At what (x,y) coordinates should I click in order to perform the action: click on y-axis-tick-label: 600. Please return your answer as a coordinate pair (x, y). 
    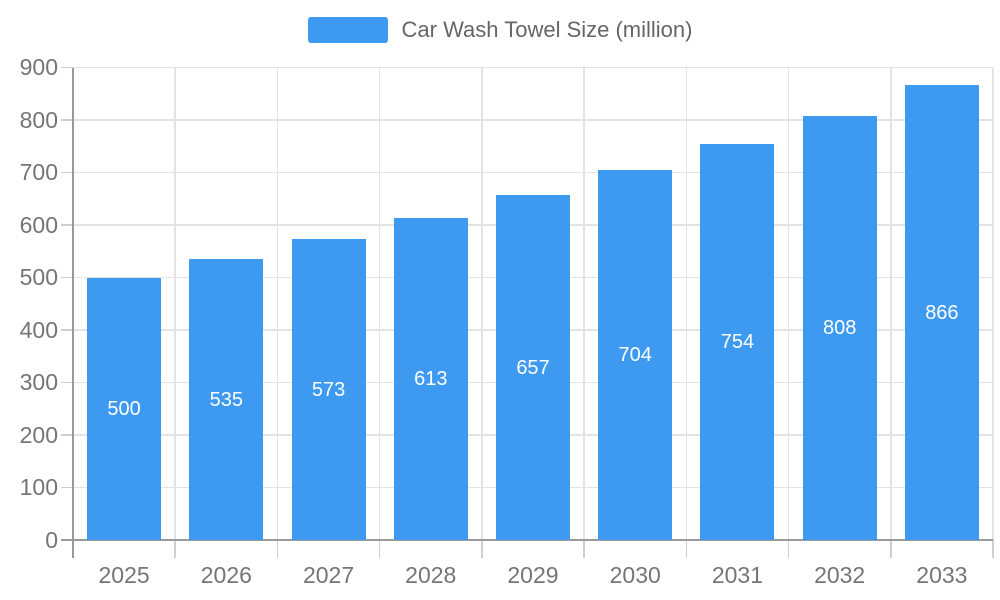
    Looking at the image, I should click on (38, 224).